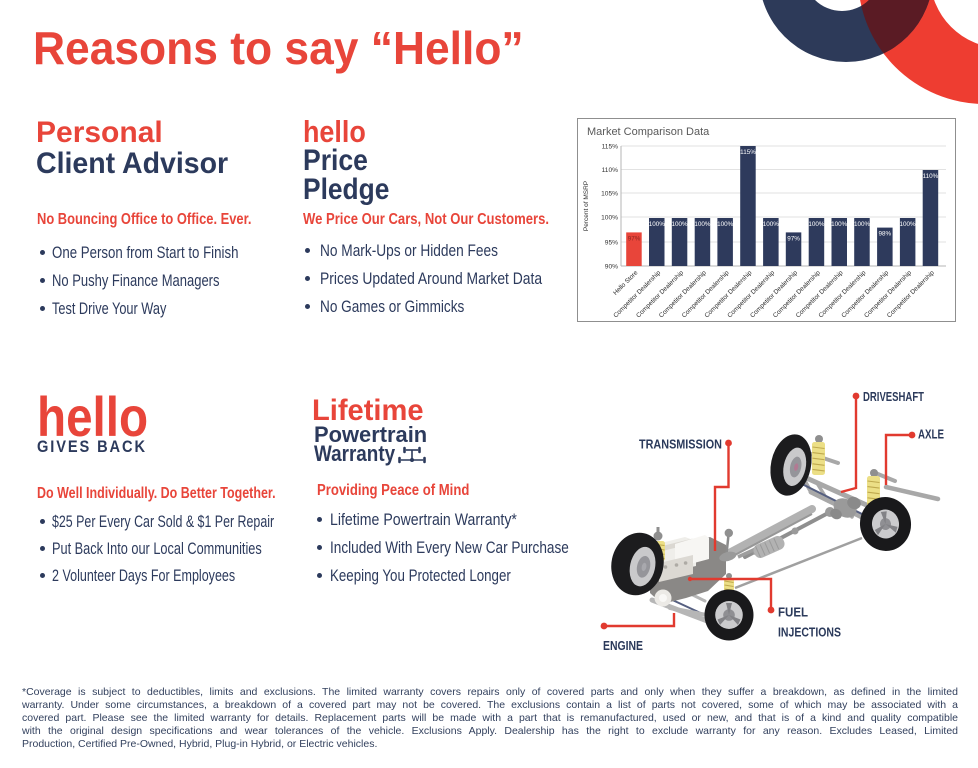 This screenshot has height=768, width=978. I want to click on svg-text: DRIVESHAFT, so click(893, 397).